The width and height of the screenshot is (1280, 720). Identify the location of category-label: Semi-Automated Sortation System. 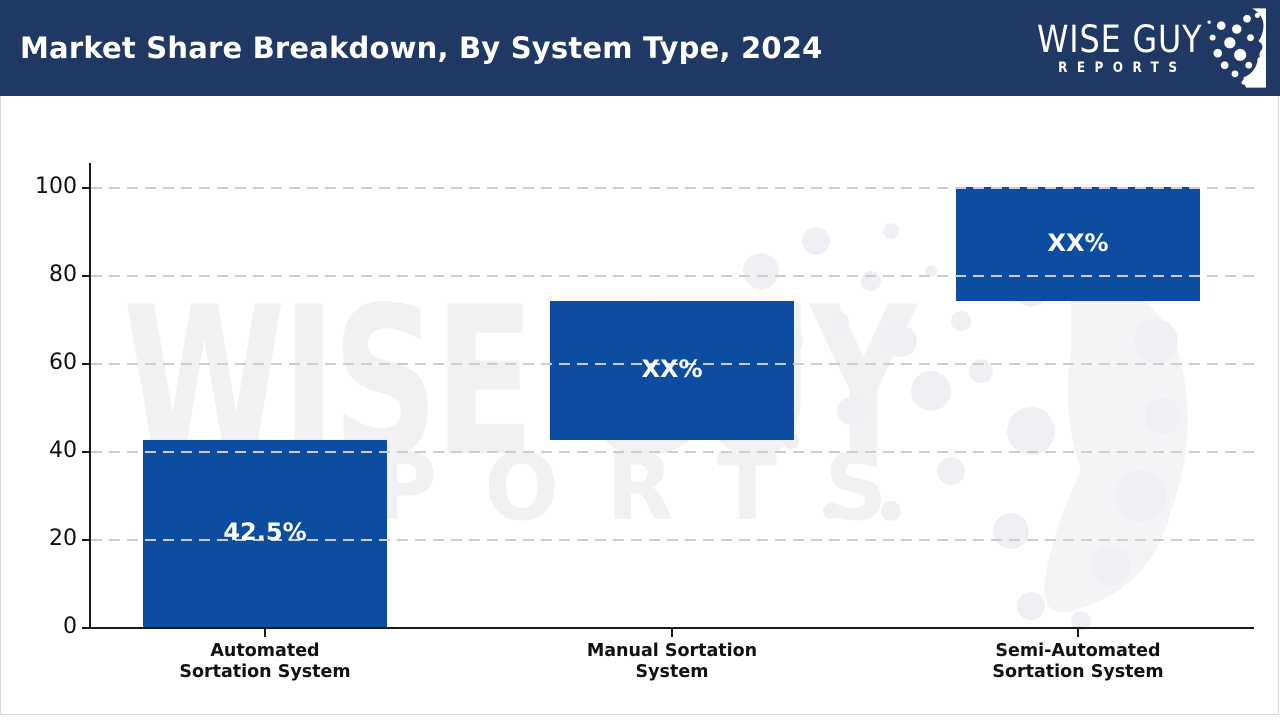
(1078, 661).